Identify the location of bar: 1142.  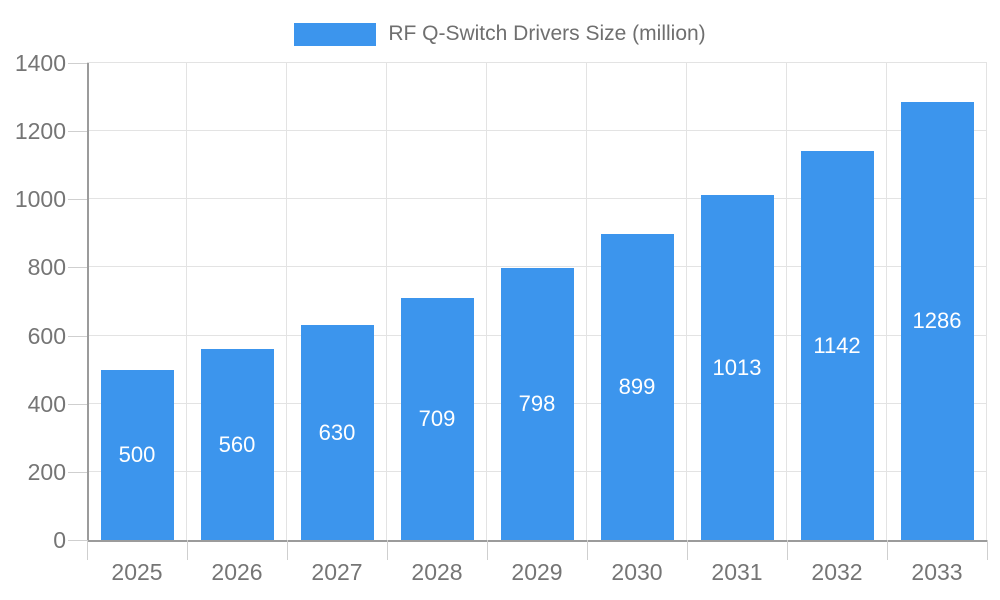
(837, 345).